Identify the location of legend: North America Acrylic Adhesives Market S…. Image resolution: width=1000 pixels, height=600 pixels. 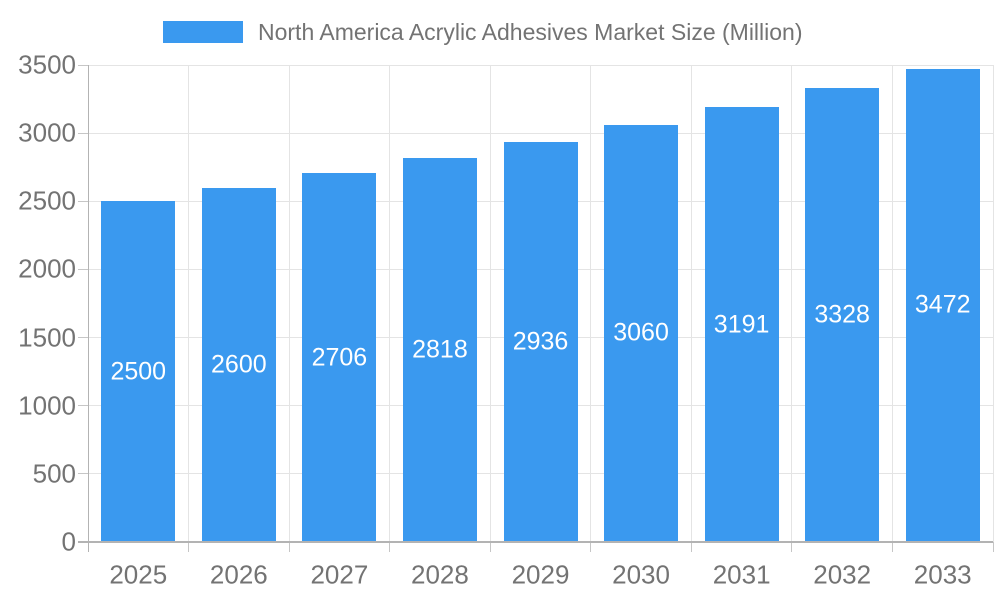
(483, 31).